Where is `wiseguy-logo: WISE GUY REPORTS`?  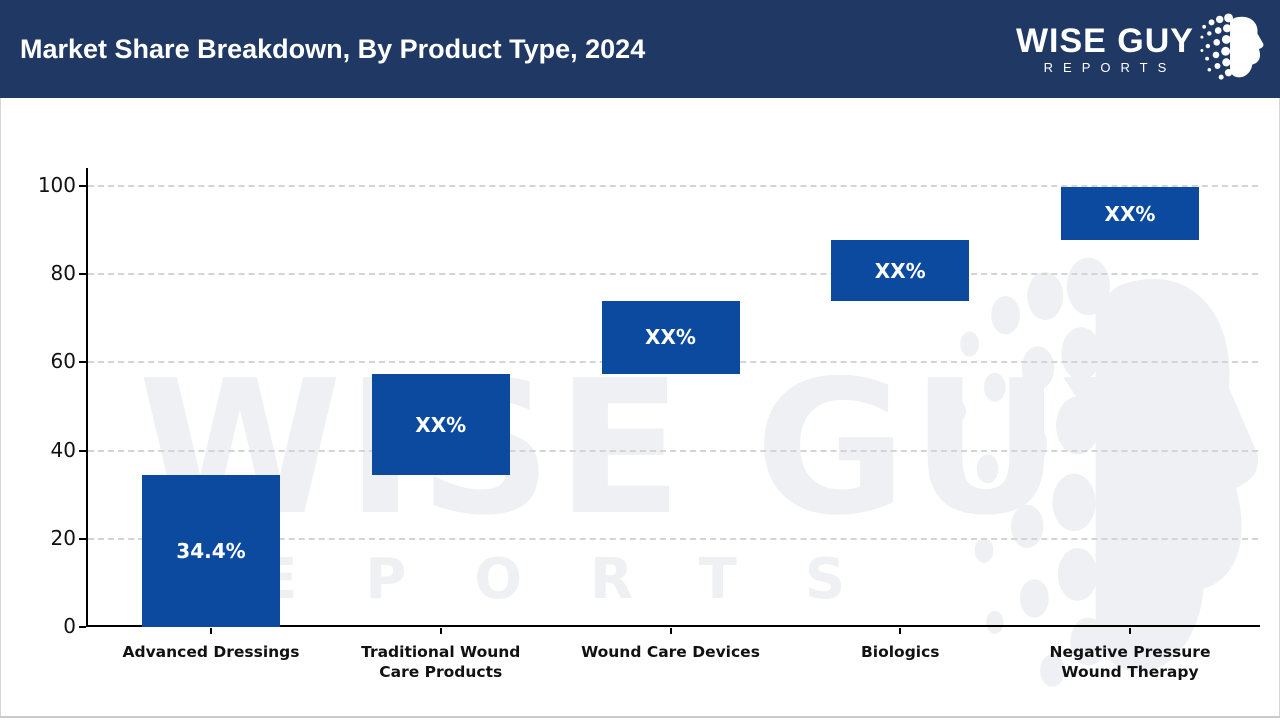 wiseguy-logo: WISE GUY REPORTS is located at coordinates (1143, 49).